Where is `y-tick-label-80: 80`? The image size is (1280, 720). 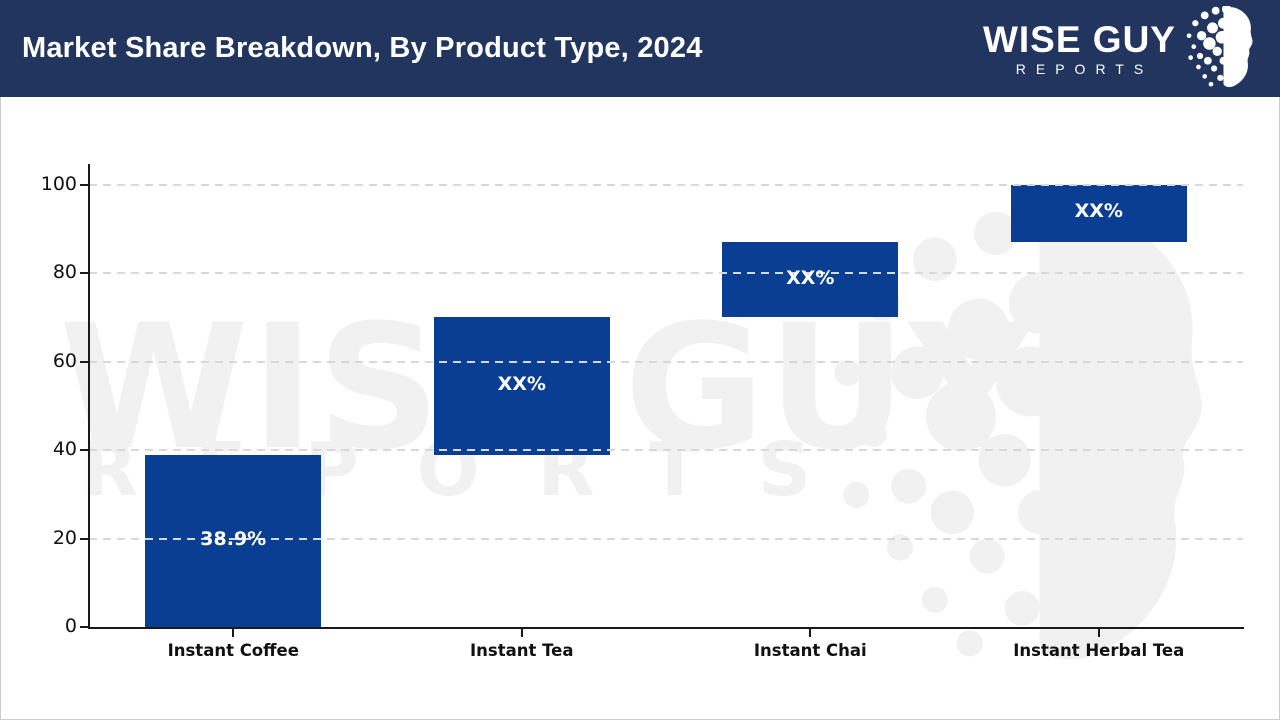
y-tick-label-80: 80 is located at coordinates (64, 272).